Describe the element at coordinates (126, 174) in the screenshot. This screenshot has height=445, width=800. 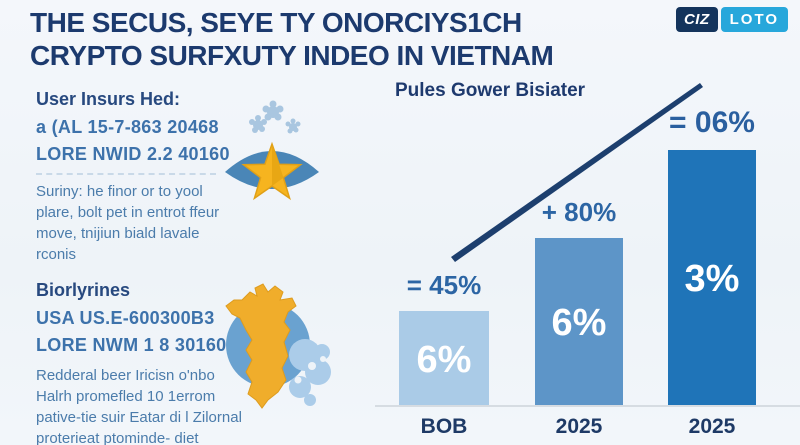
I see `dashed-divider` at that location.